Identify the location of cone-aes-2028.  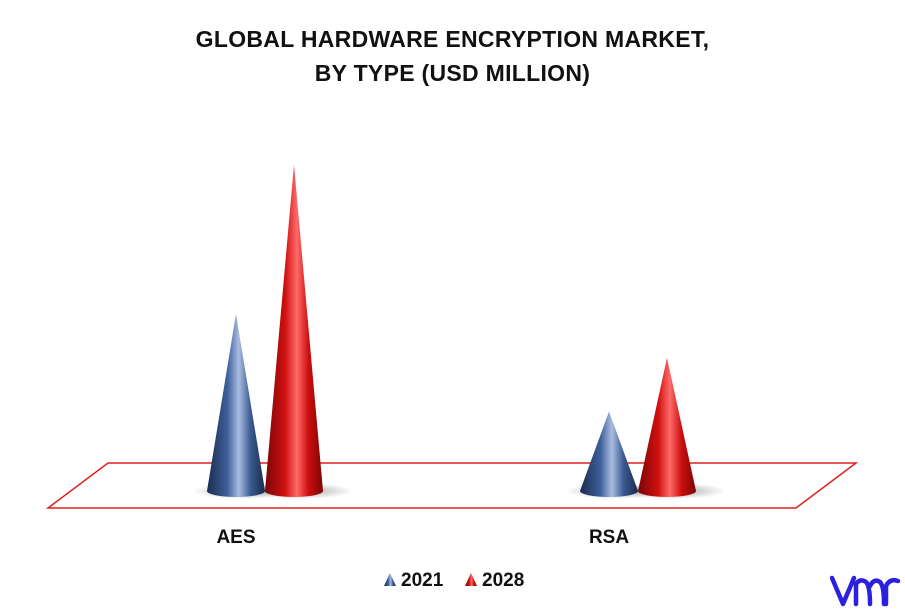
(294, 330).